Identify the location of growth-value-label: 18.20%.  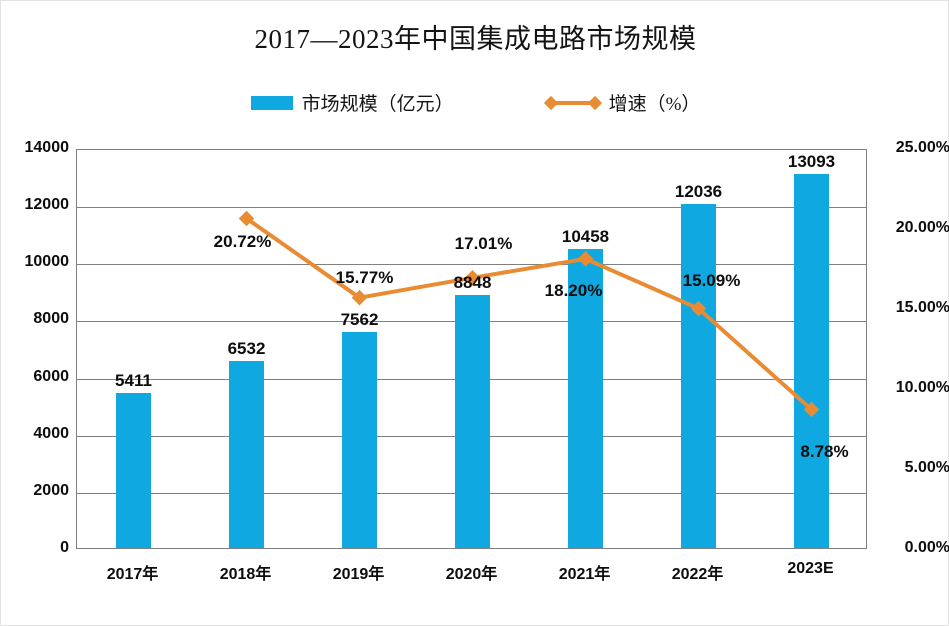
(573, 290).